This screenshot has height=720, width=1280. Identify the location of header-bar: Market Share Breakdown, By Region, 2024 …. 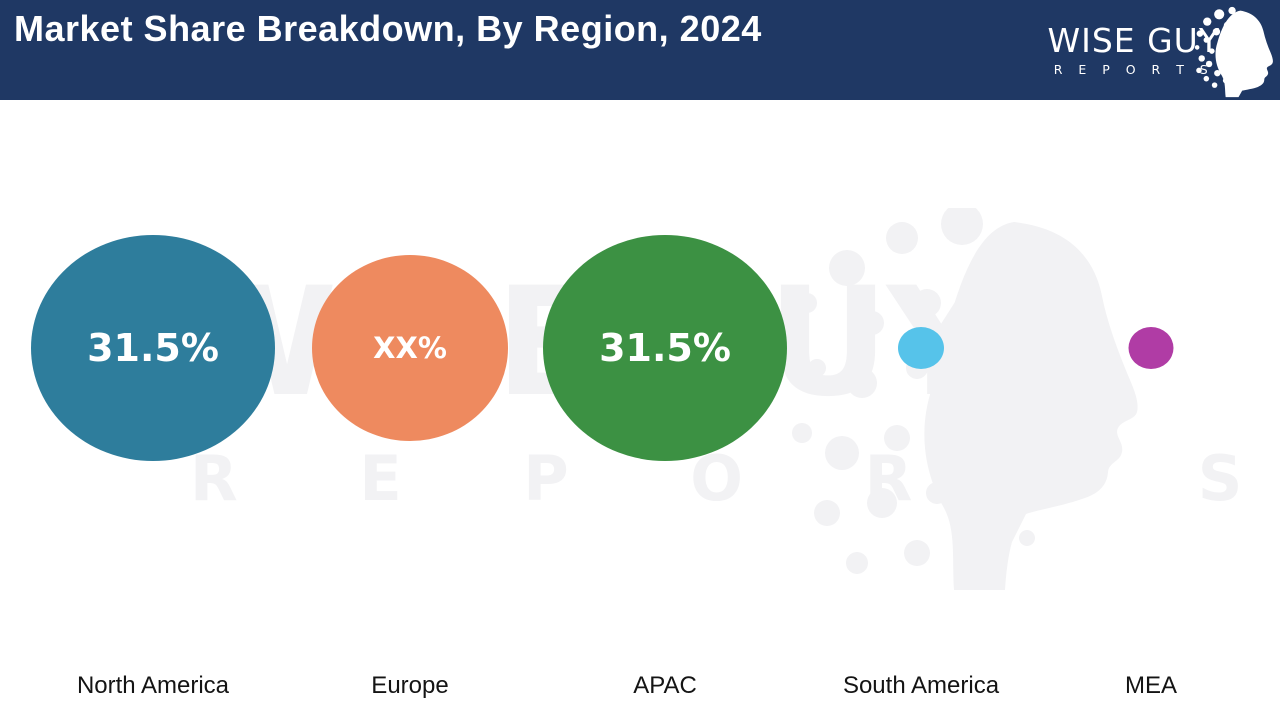
(640, 50).